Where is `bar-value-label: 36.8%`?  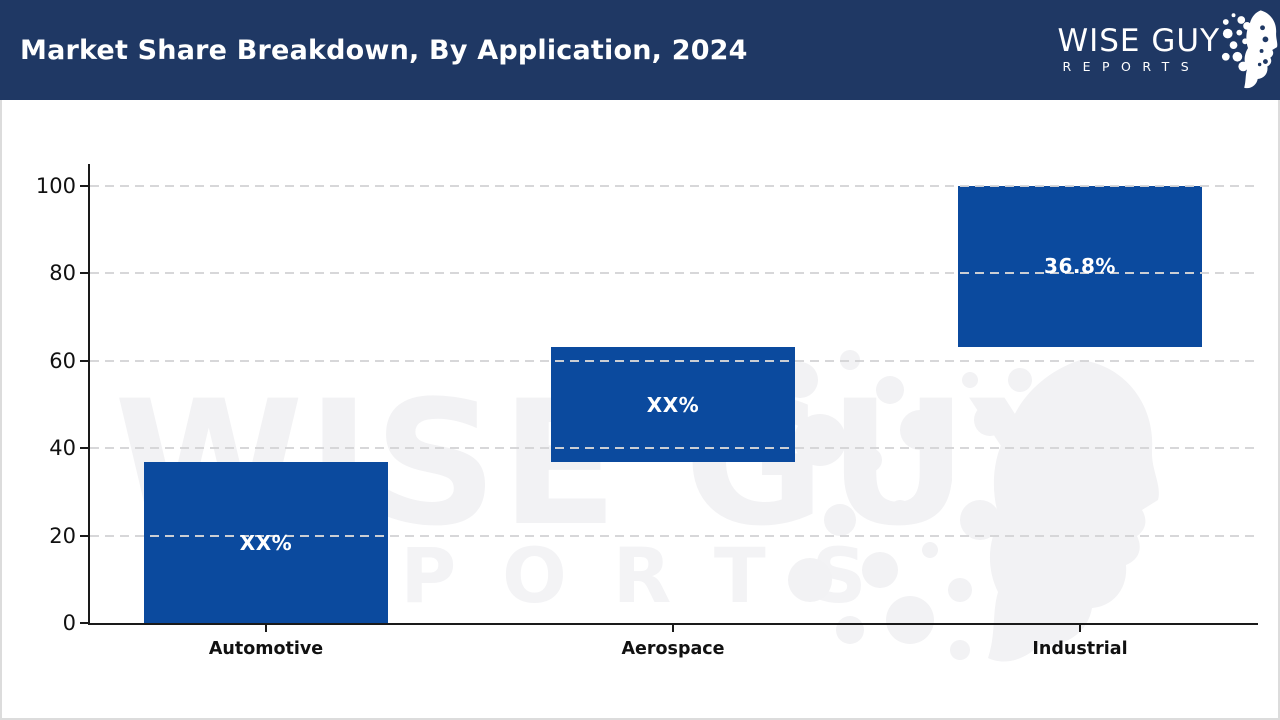
bar-value-label: 36.8% is located at coordinates (1080, 266).